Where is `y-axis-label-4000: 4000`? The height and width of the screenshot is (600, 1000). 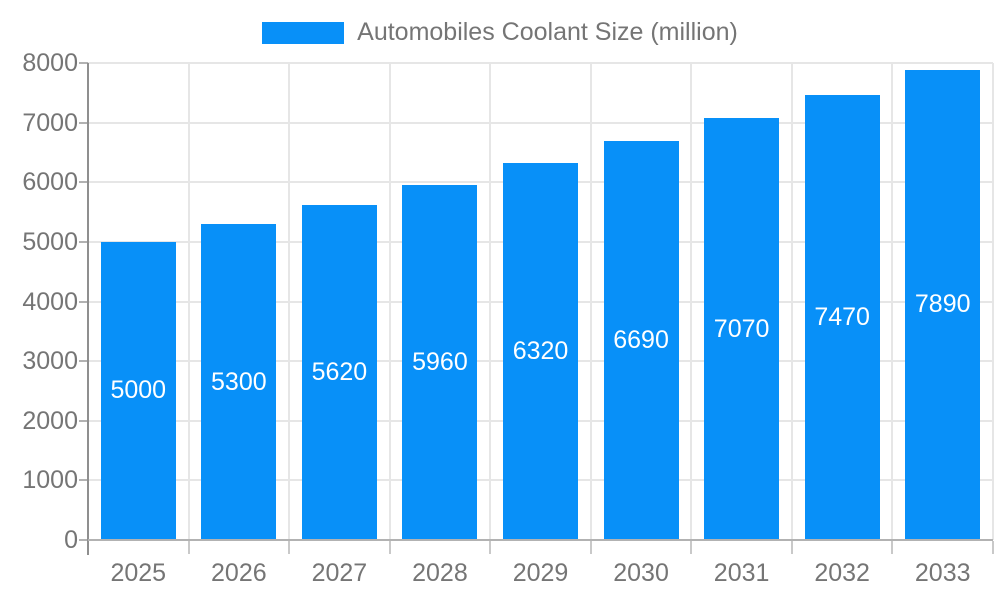 y-axis-label-4000: 4000 is located at coordinates (50, 301).